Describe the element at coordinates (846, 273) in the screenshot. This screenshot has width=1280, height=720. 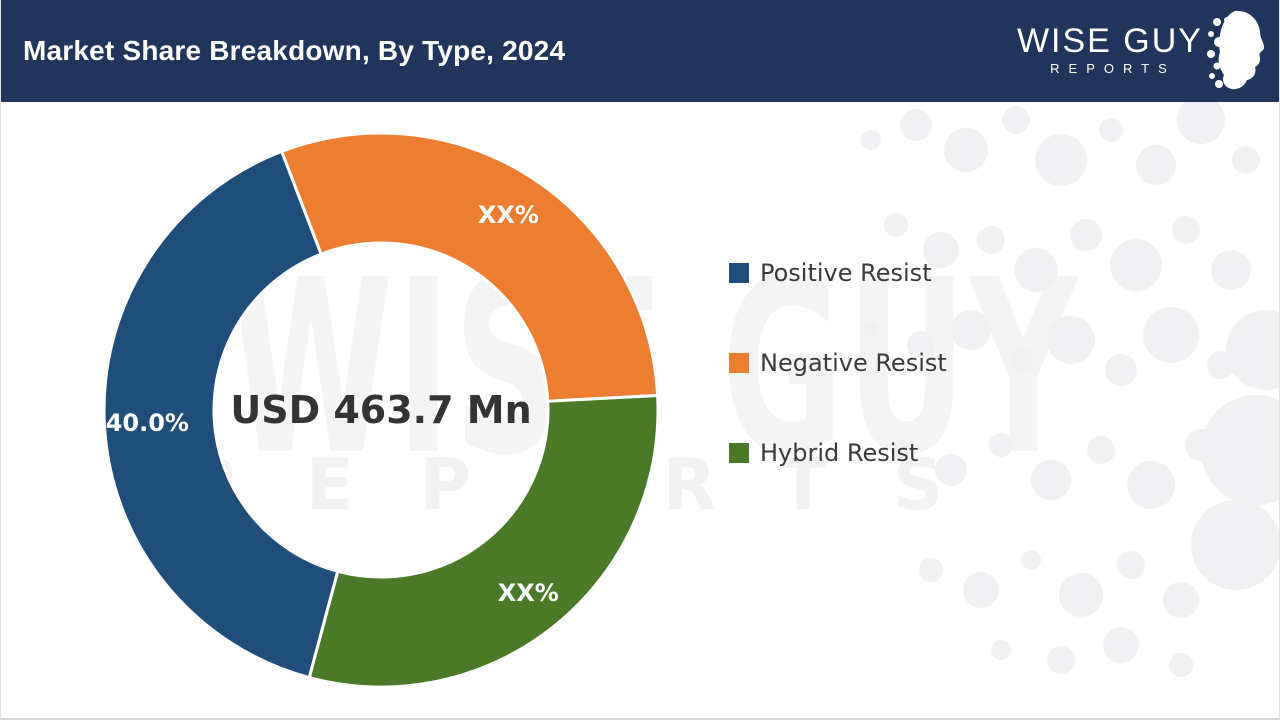
I see `legend-label: Positive Resist` at that location.